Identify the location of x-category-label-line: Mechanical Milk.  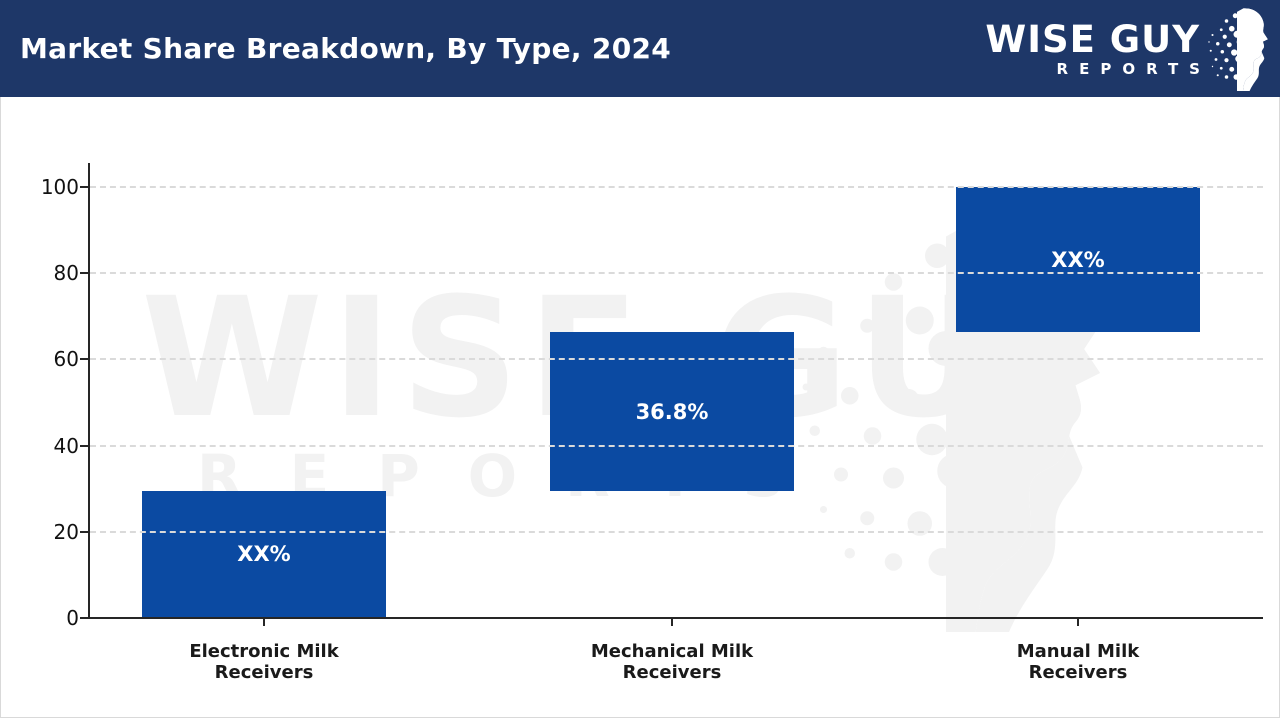
(672, 651).